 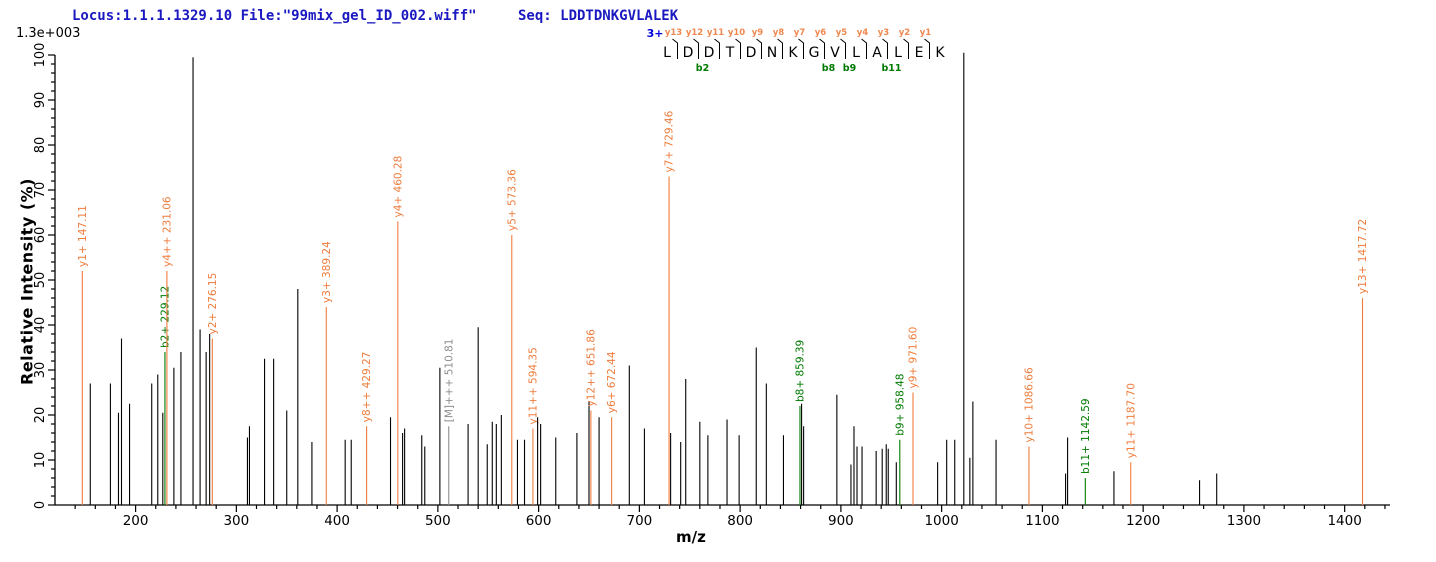 What do you see at coordinates (83, 236) in the screenshot?
I see `peak-label: y1+ 147.11` at bounding box center [83, 236].